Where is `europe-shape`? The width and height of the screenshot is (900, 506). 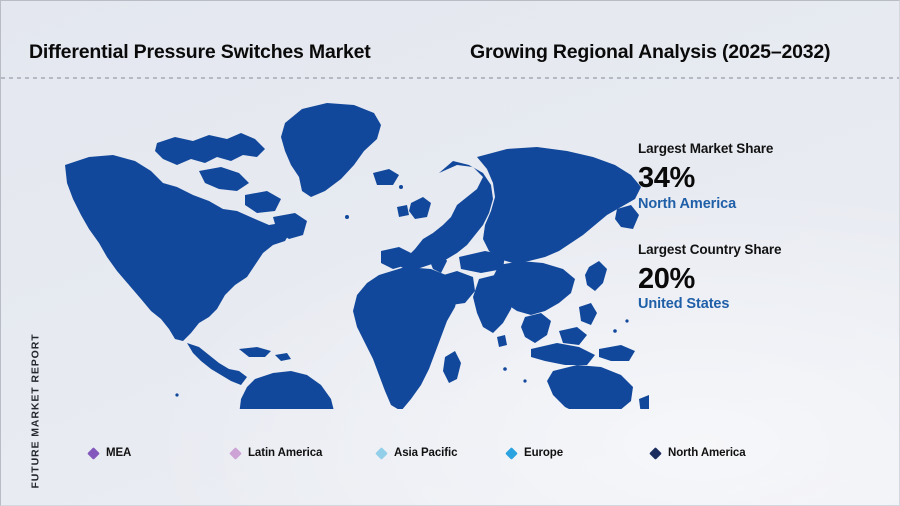
europe-shape is located at coordinates (447, 216).